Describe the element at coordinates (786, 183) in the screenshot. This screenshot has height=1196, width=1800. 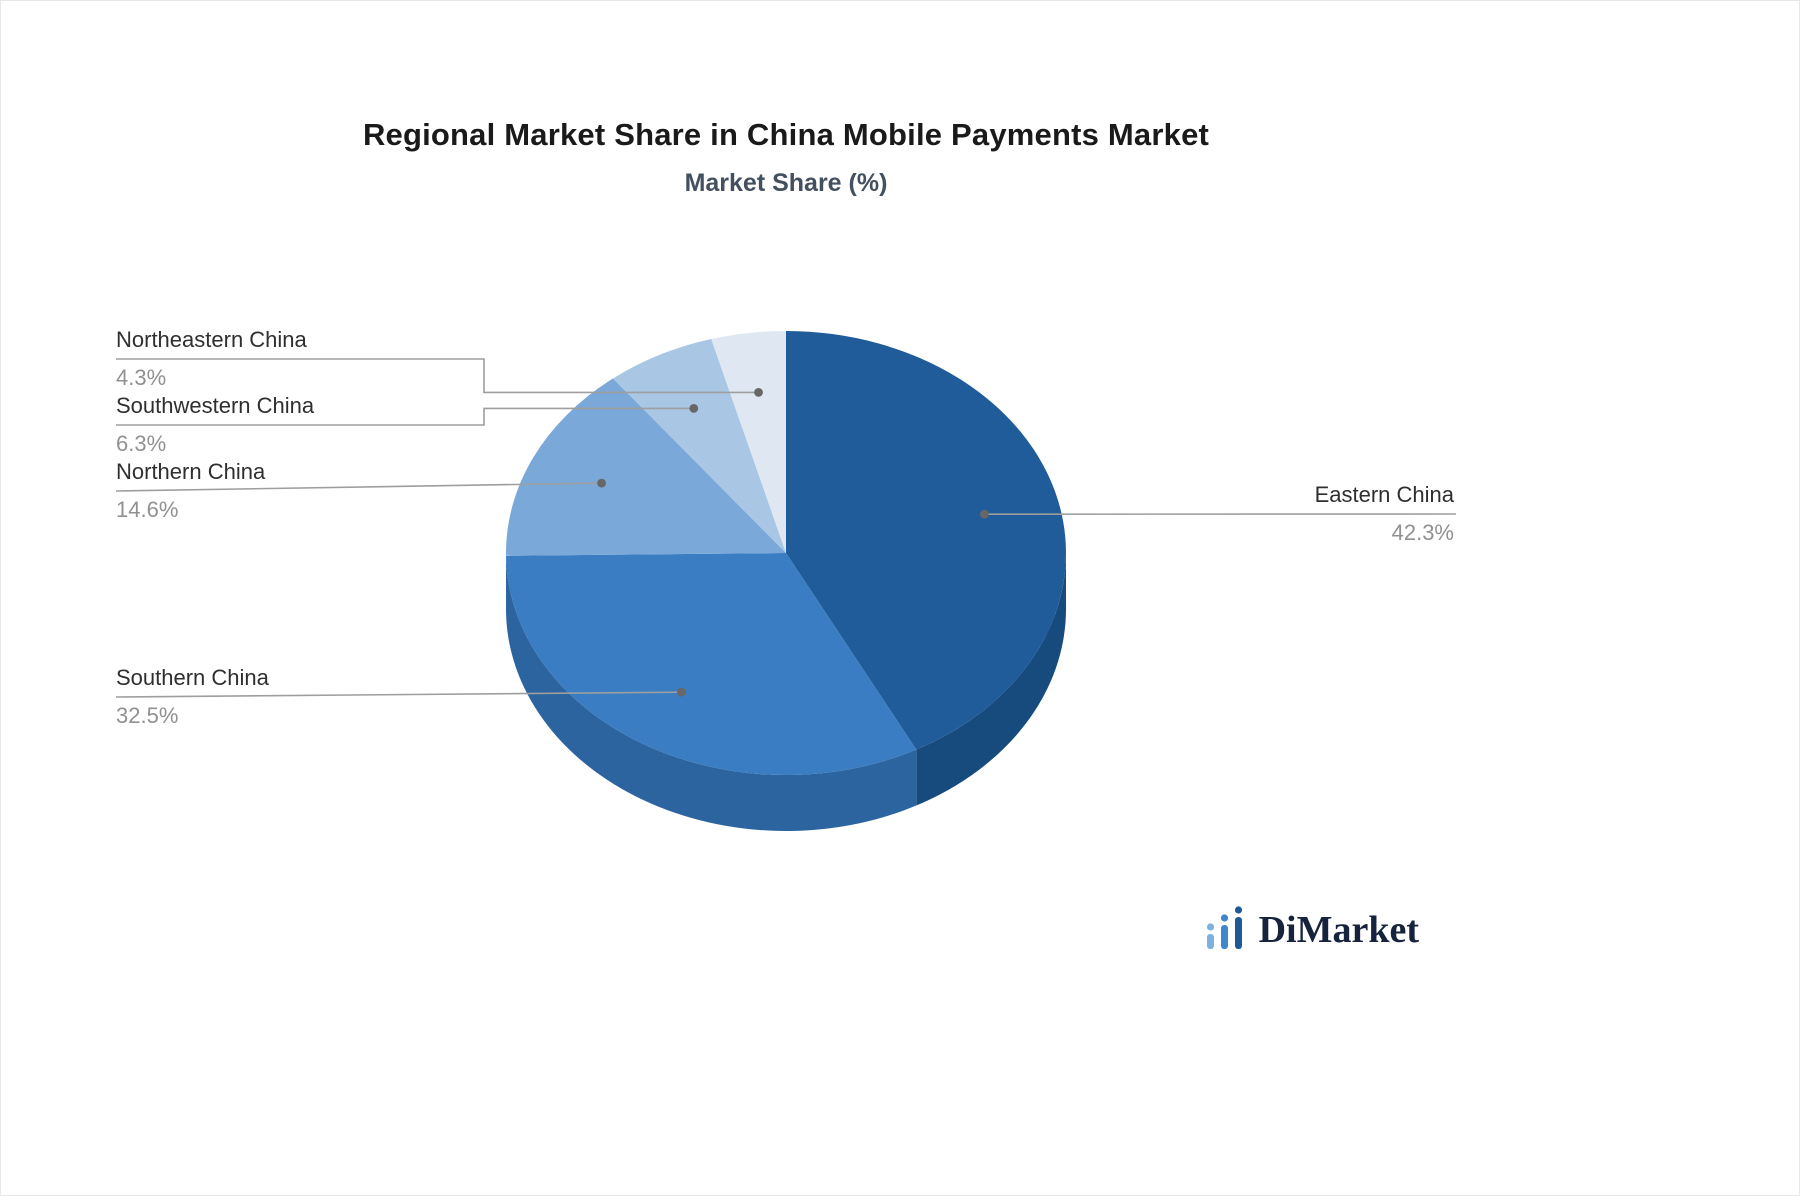
I see `chart-subtitle: Market Share (%)` at that location.